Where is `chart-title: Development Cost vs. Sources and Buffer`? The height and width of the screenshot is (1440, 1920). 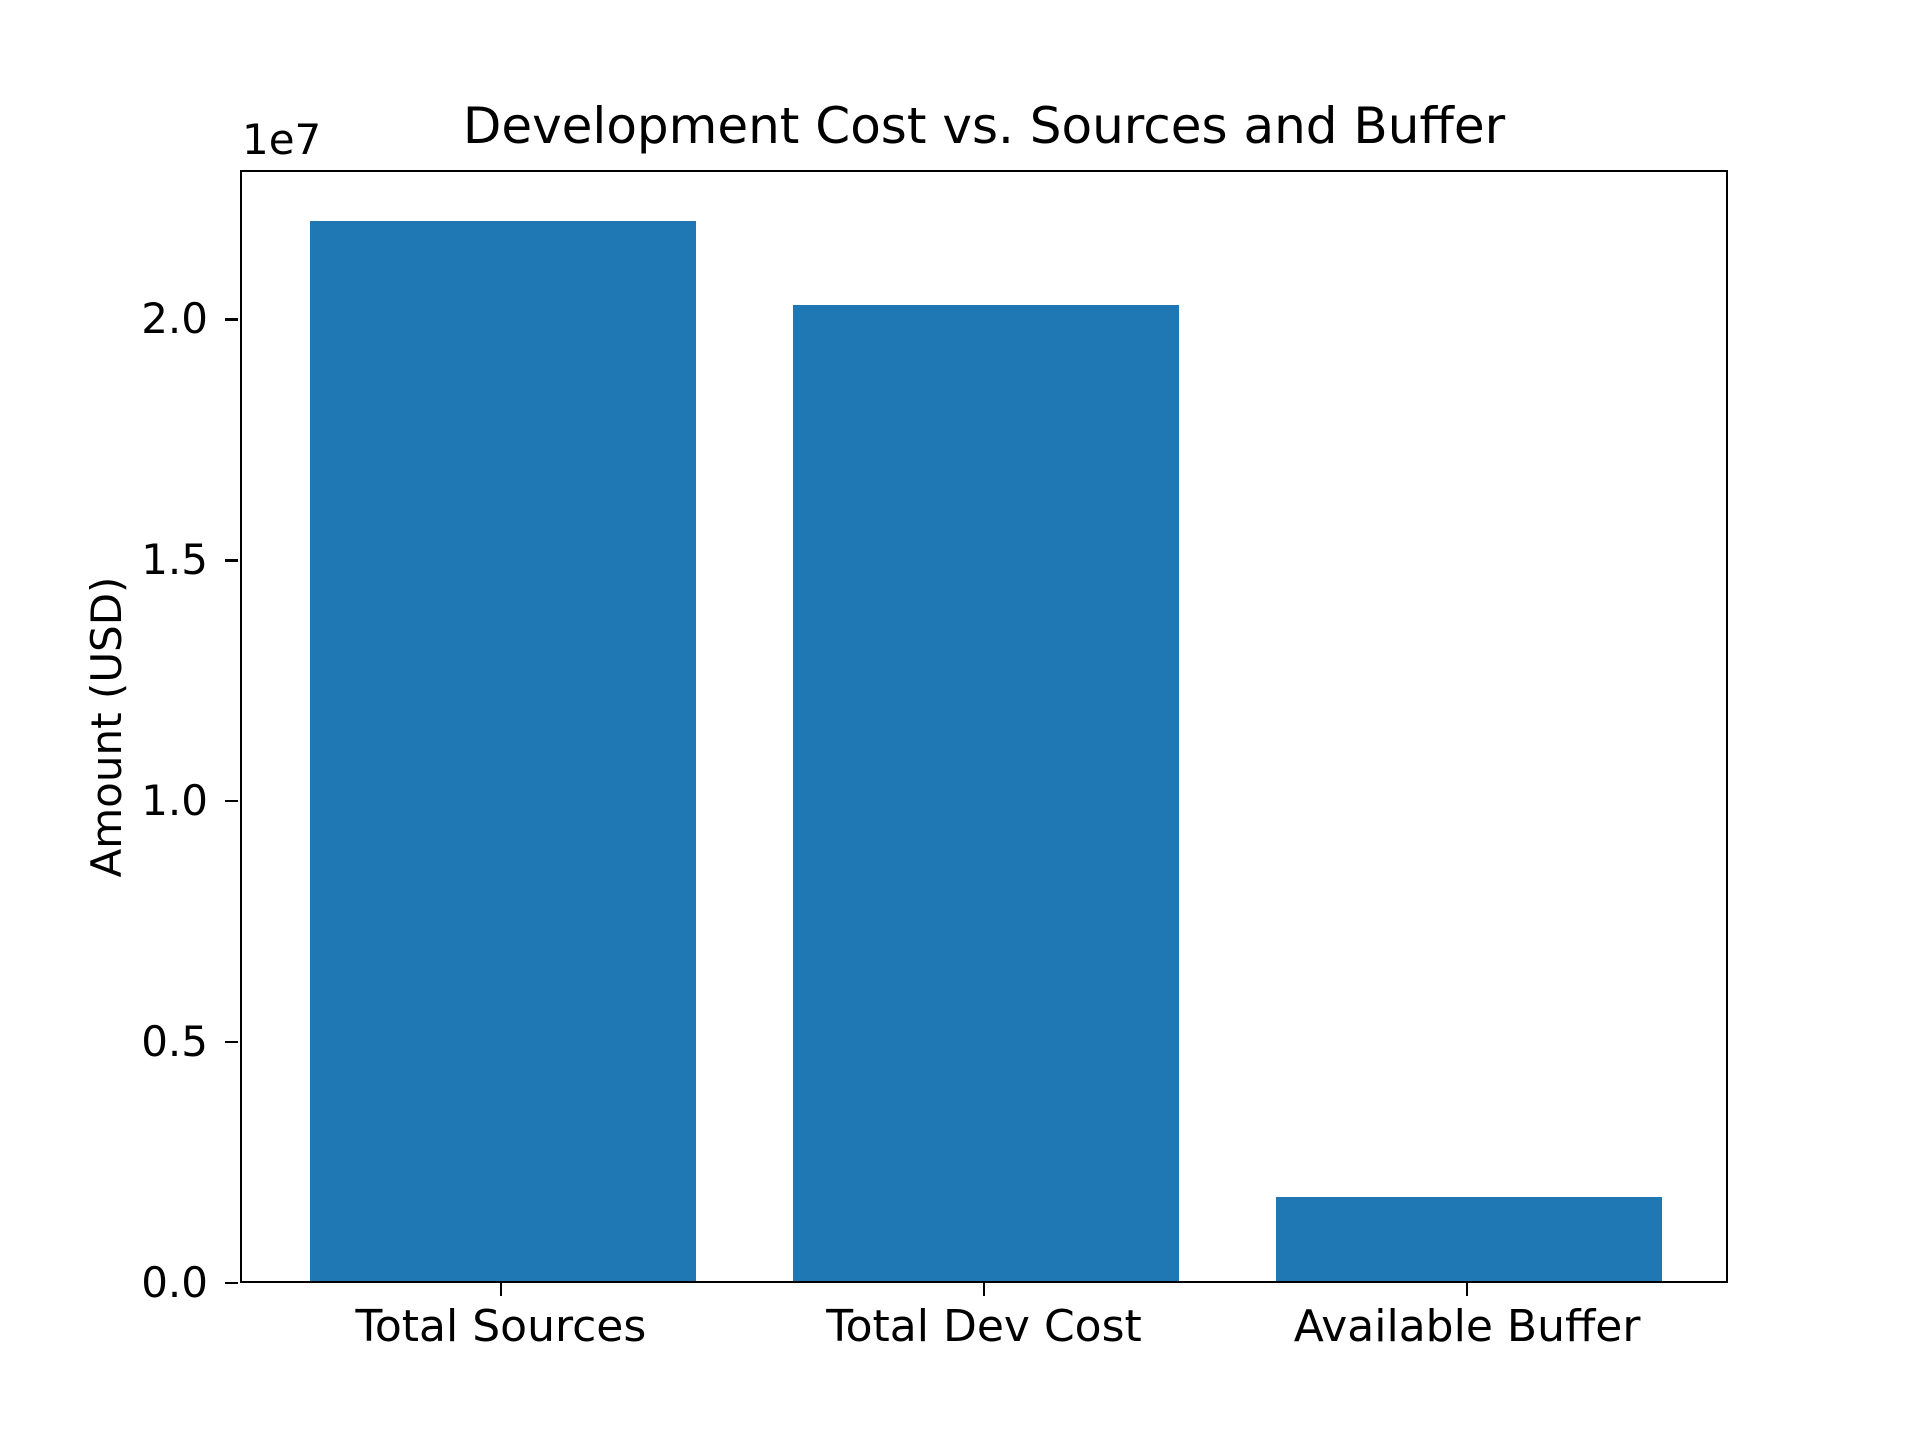
chart-title: Development Cost vs. Sources and Buffer is located at coordinates (984, 126).